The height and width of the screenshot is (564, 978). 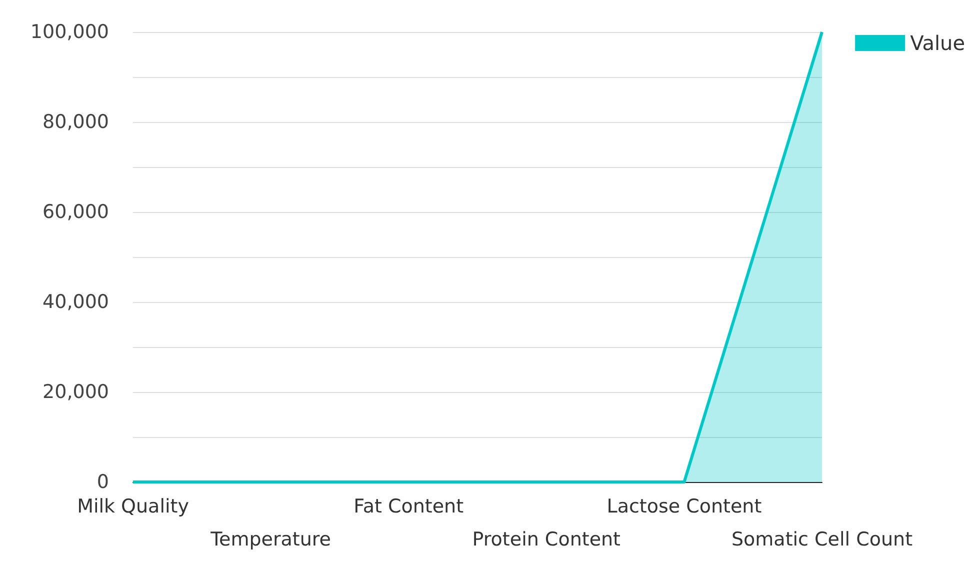 I want to click on y-tick-label: 20,000, so click(x=75, y=392).